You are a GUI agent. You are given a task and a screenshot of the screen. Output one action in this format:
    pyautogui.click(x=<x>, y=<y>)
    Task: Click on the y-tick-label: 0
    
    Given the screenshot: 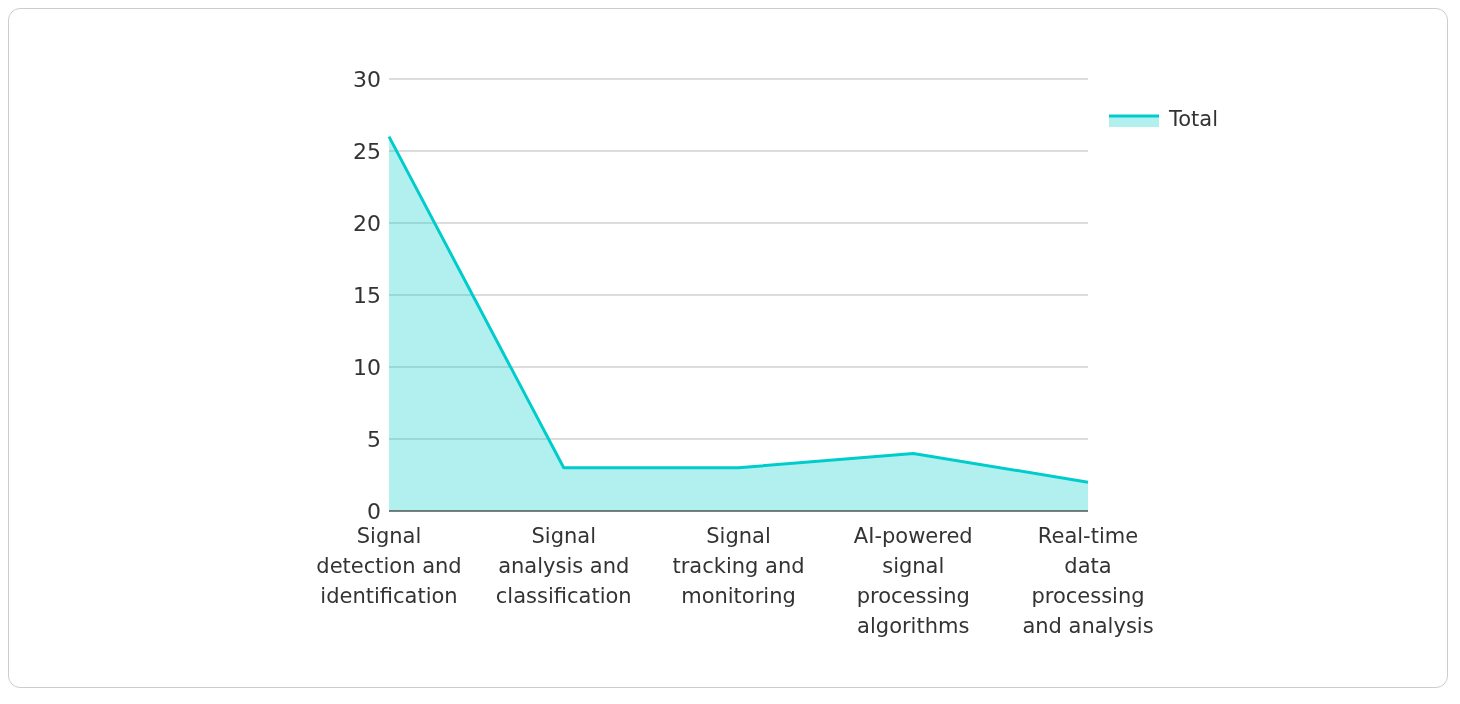 What is the action you would take?
    pyautogui.click(x=374, y=511)
    